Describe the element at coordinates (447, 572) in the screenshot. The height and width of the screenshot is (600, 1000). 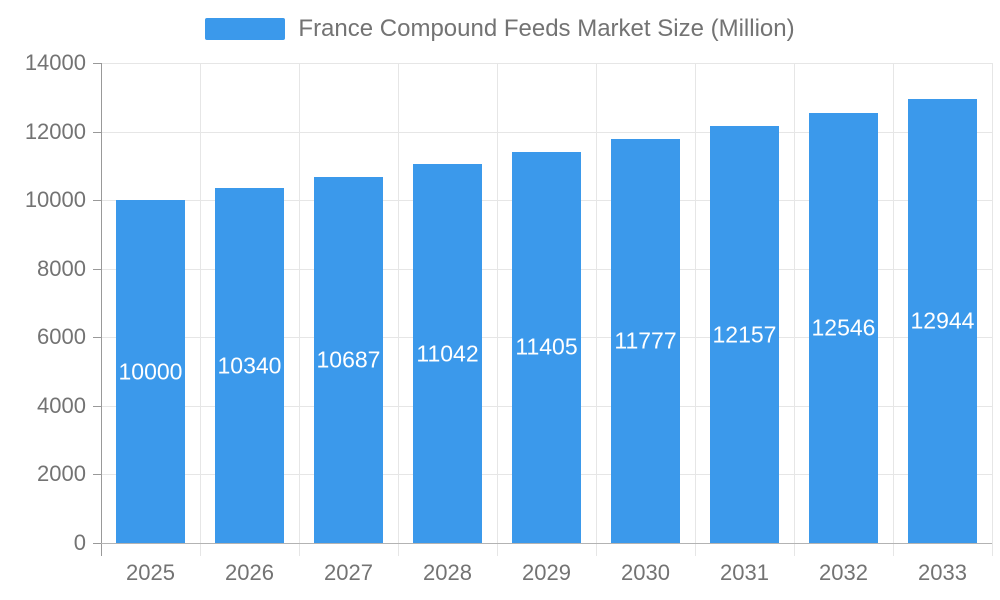
I see `x-axis-tick-label: 2028` at that location.